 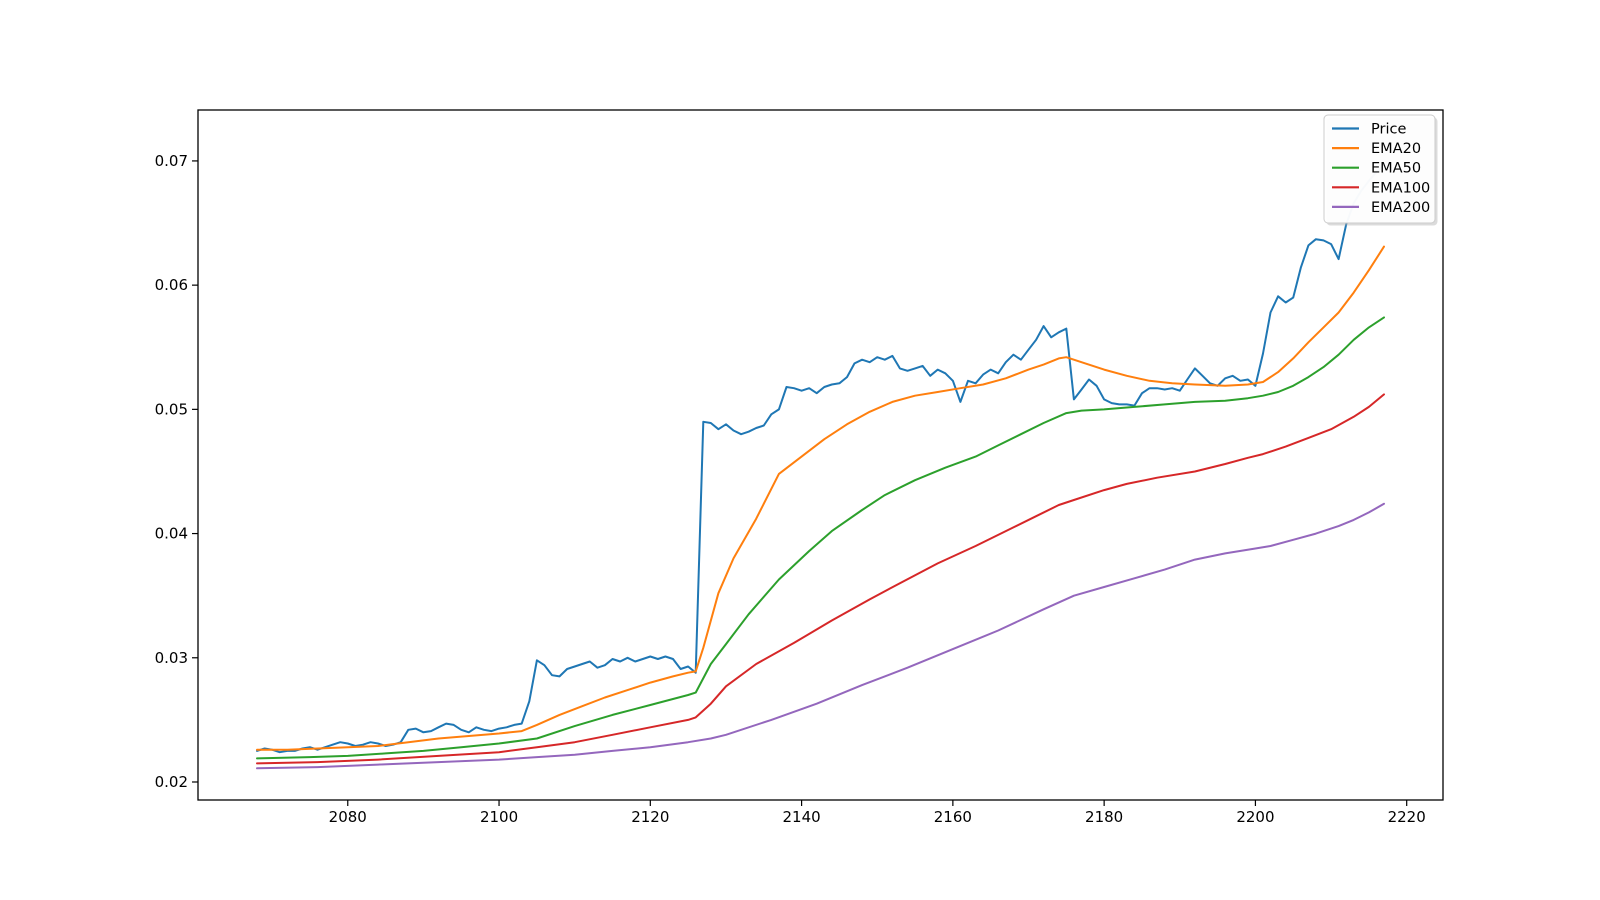 What do you see at coordinates (650, 817) in the screenshot?
I see `x-tick-label: 2120` at bounding box center [650, 817].